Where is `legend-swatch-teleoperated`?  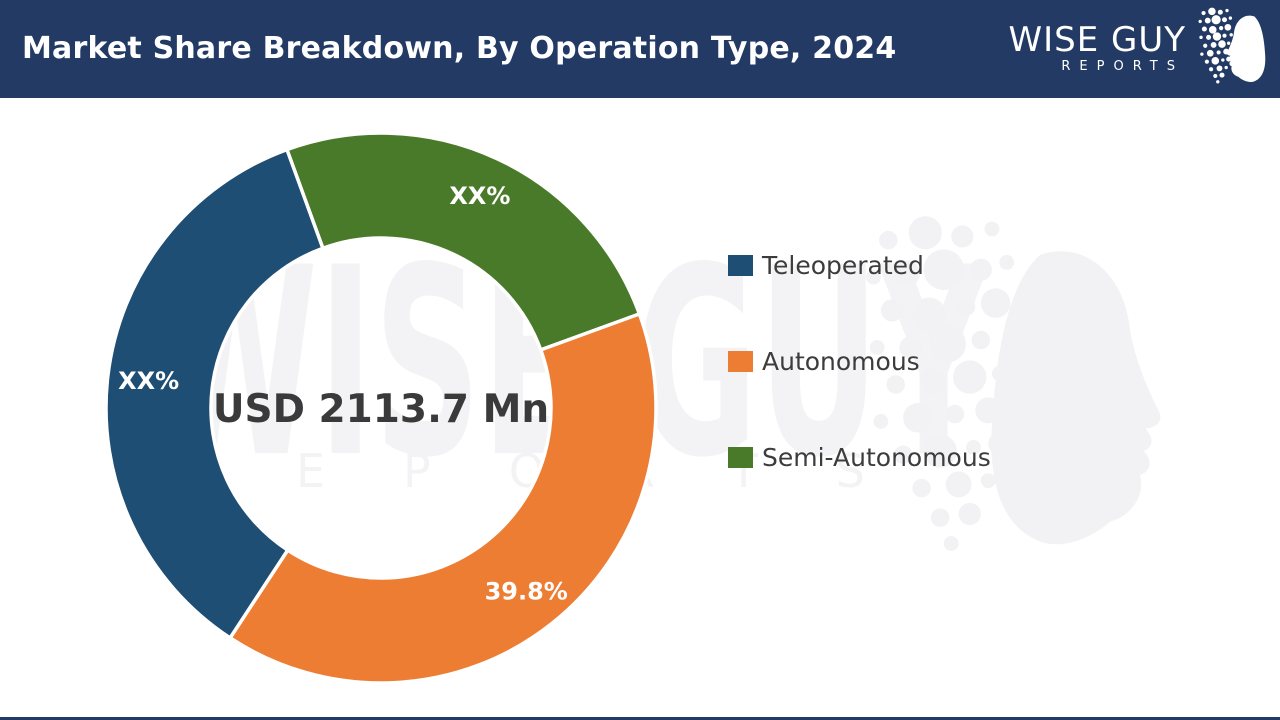
legend-swatch-teleoperated is located at coordinates (740, 265).